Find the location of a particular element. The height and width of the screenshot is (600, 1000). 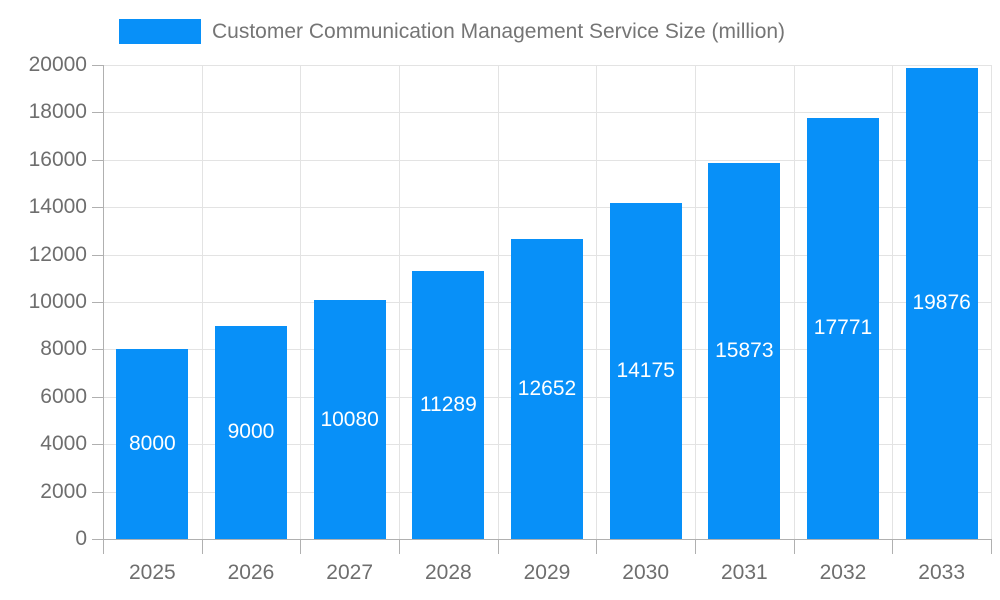

x-axis-tick-label: 2029 is located at coordinates (547, 572).